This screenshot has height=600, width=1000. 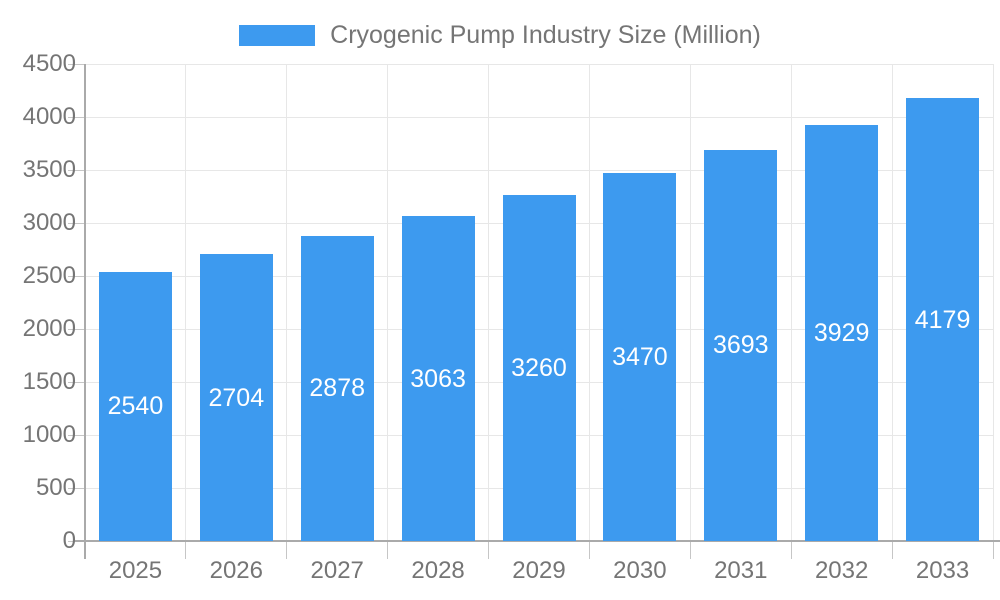 What do you see at coordinates (49, 275) in the screenshot?
I see `y-axis-label: 2500` at bounding box center [49, 275].